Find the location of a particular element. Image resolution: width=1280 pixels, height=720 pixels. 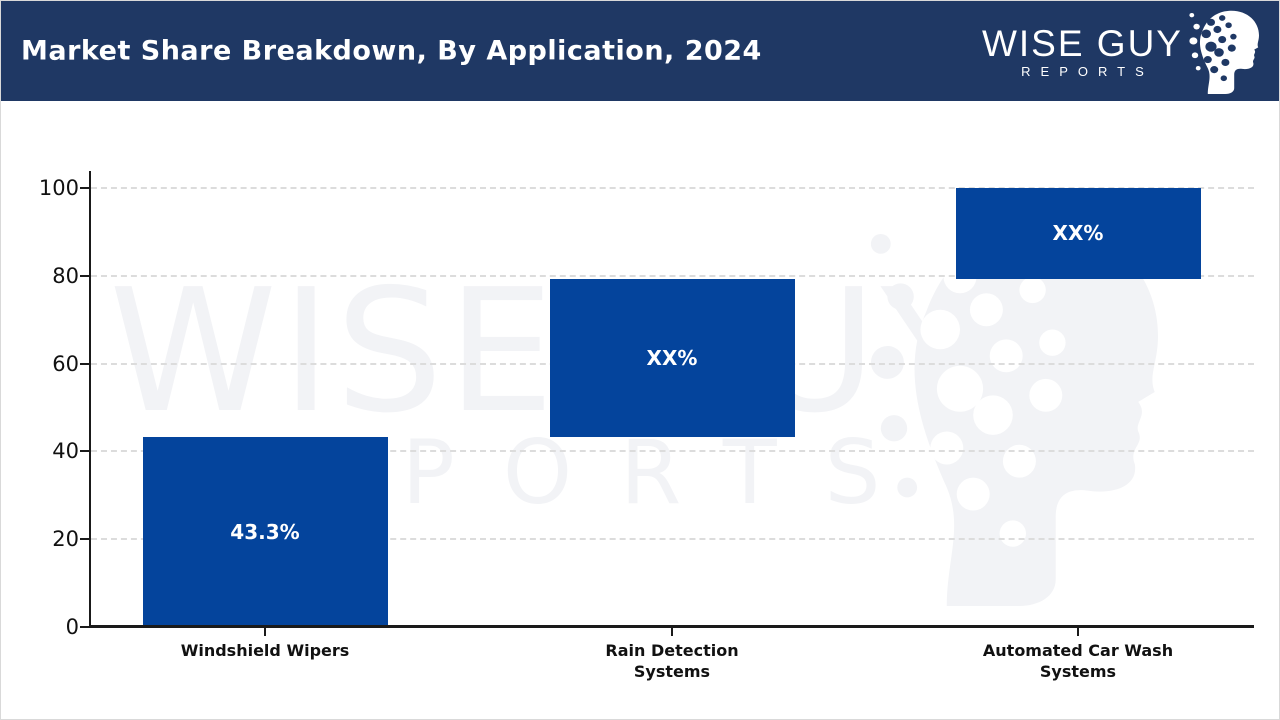

bar-value-label-1: XX% is located at coordinates (672, 357).